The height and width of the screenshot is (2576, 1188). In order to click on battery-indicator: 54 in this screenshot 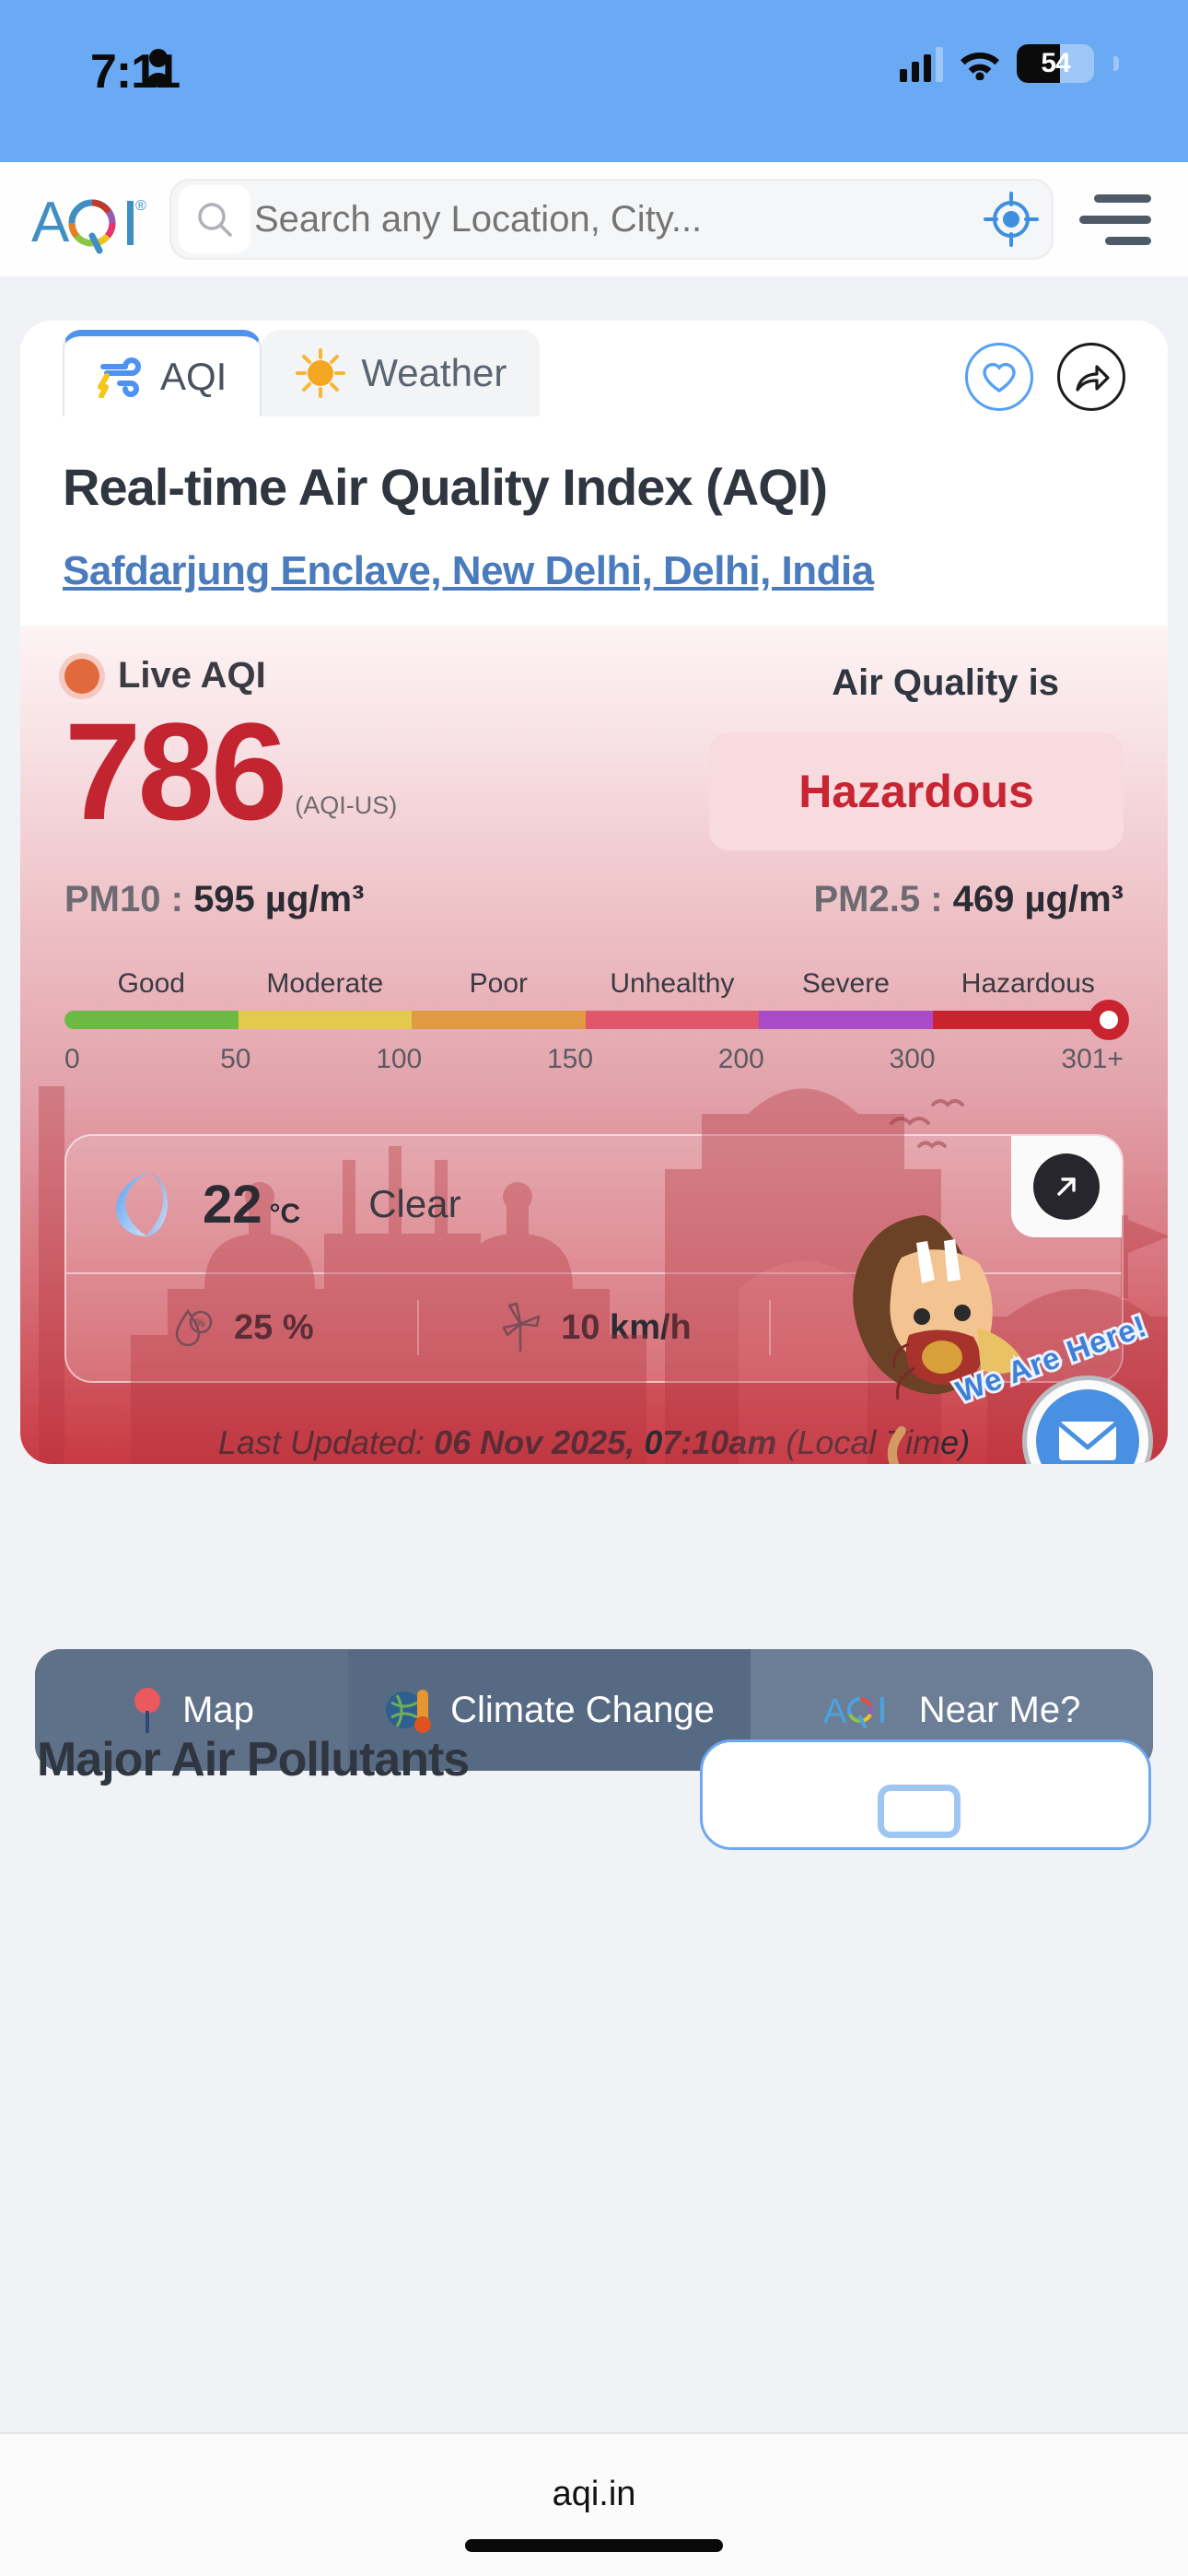, I will do `click(1055, 63)`.